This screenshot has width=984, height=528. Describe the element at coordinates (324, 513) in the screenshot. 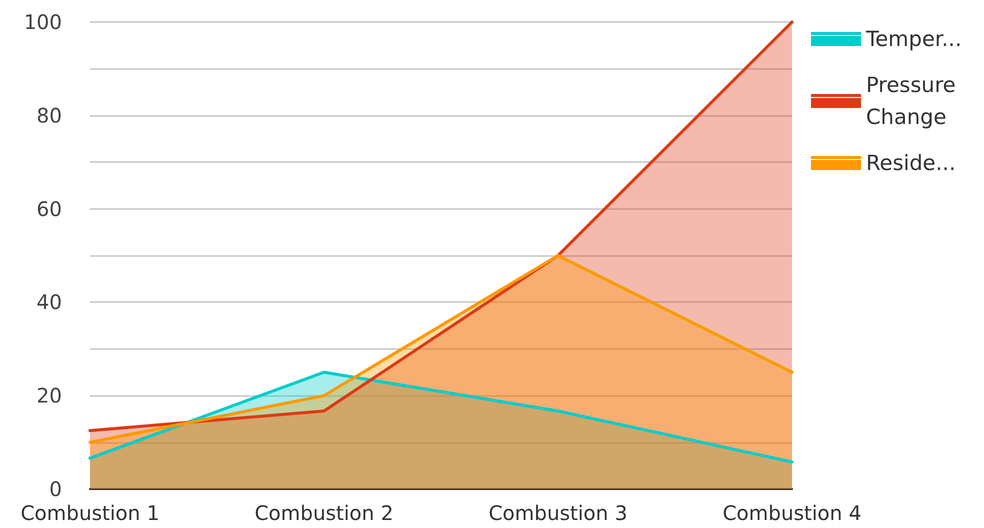

I see `x-tick-label: Combustion 2` at that location.